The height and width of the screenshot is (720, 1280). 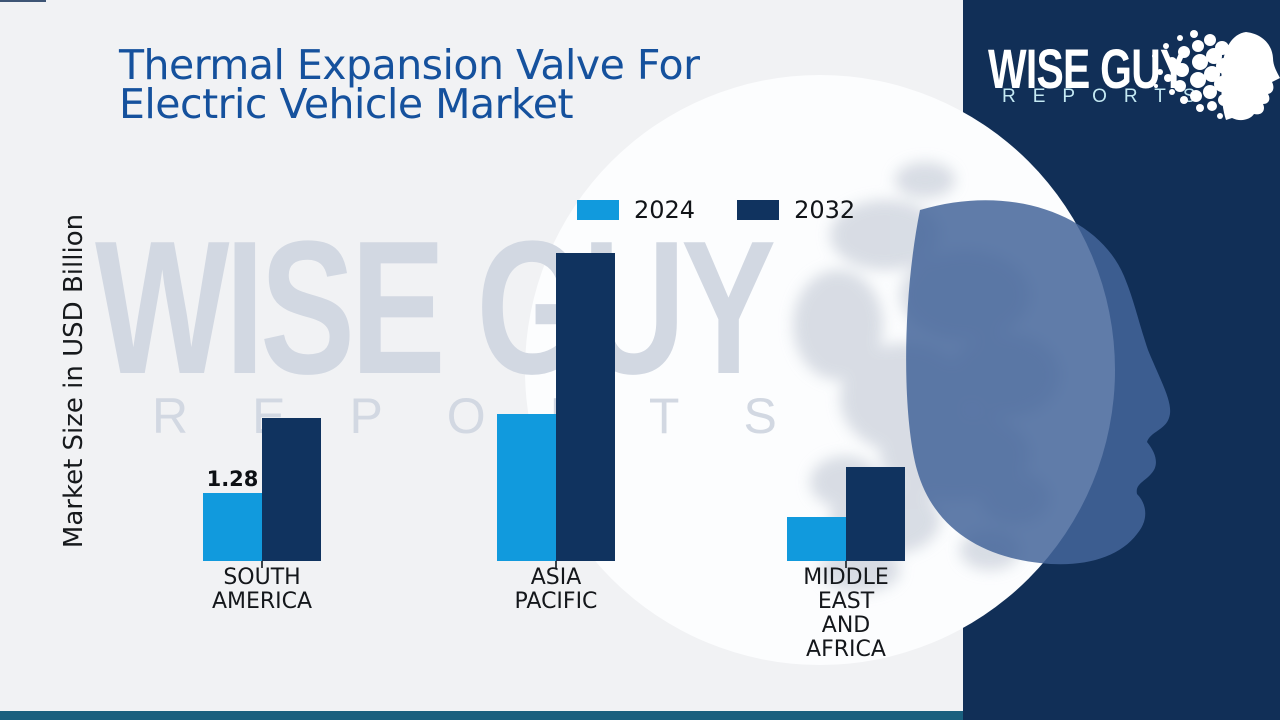 What do you see at coordinates (496, 416) in the screenshot?
I see `watermark-reports: REPORTS` at bounding box center [496, 416].